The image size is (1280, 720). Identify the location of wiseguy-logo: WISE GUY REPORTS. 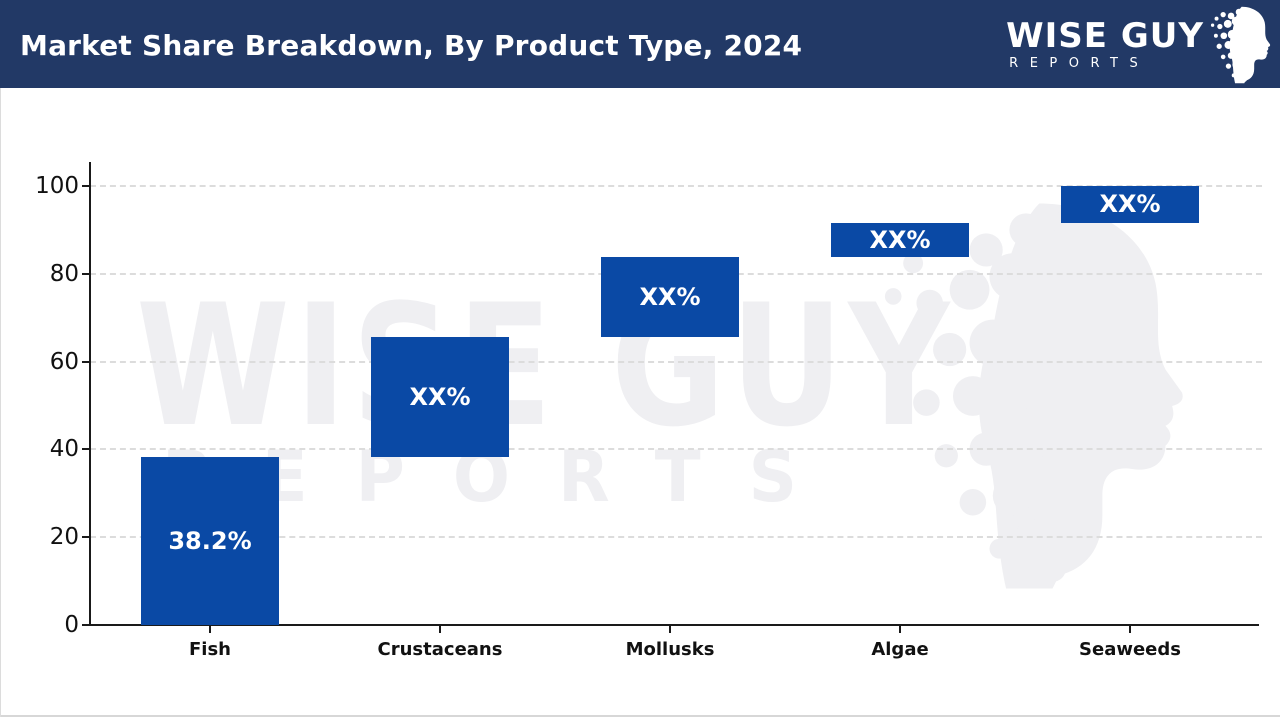
(1139, 45).